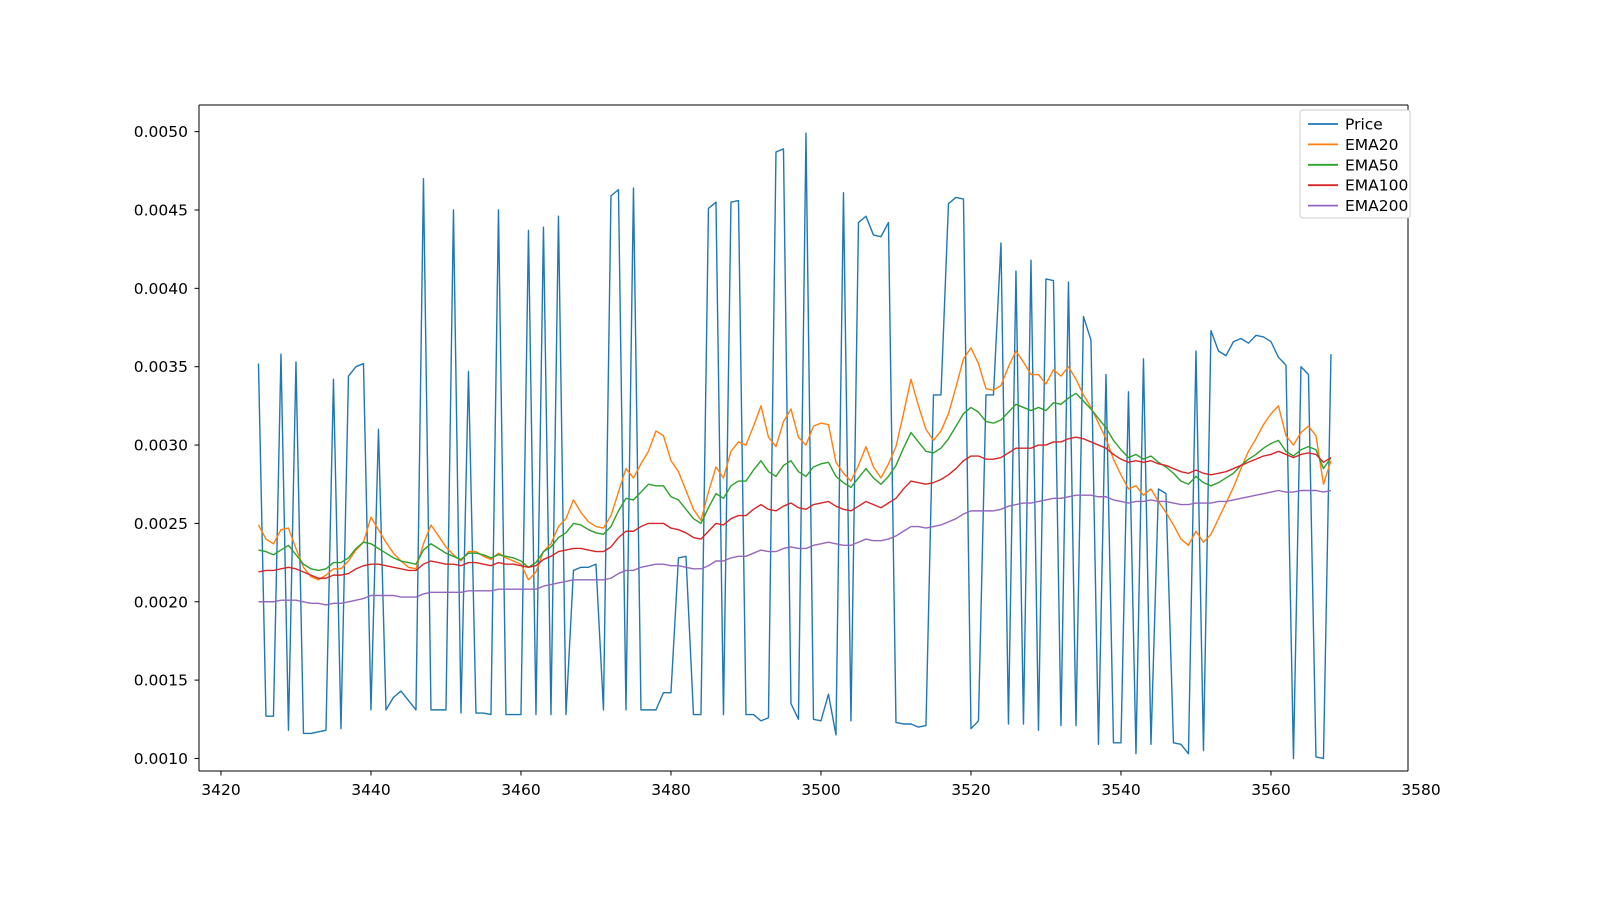 The height and width of the screenshot is (900, 1600). What do you see at coordinates (795, 547) in the screenshot?
I see `series-line-ema200` at bounding box center [795, 547].